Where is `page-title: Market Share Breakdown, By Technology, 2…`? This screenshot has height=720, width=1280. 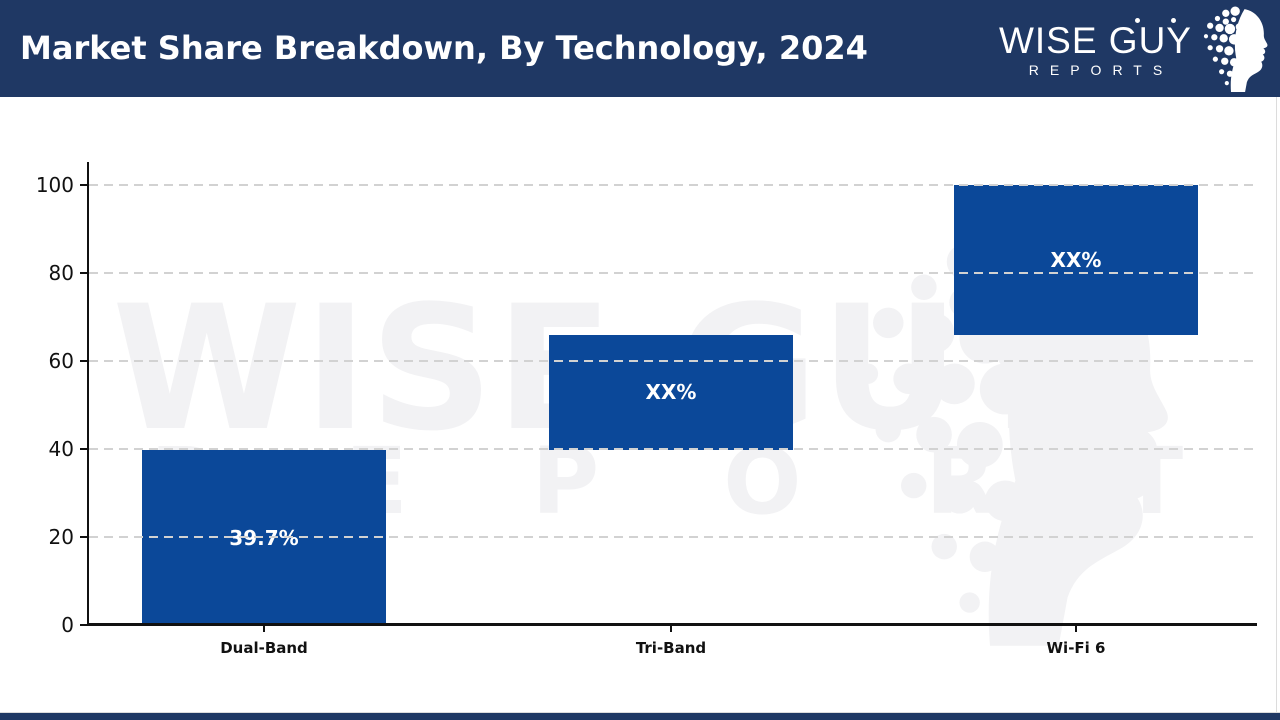
page-title: Market Share Breakdown, By Technology, 2… is located at coordinates (444, 48).